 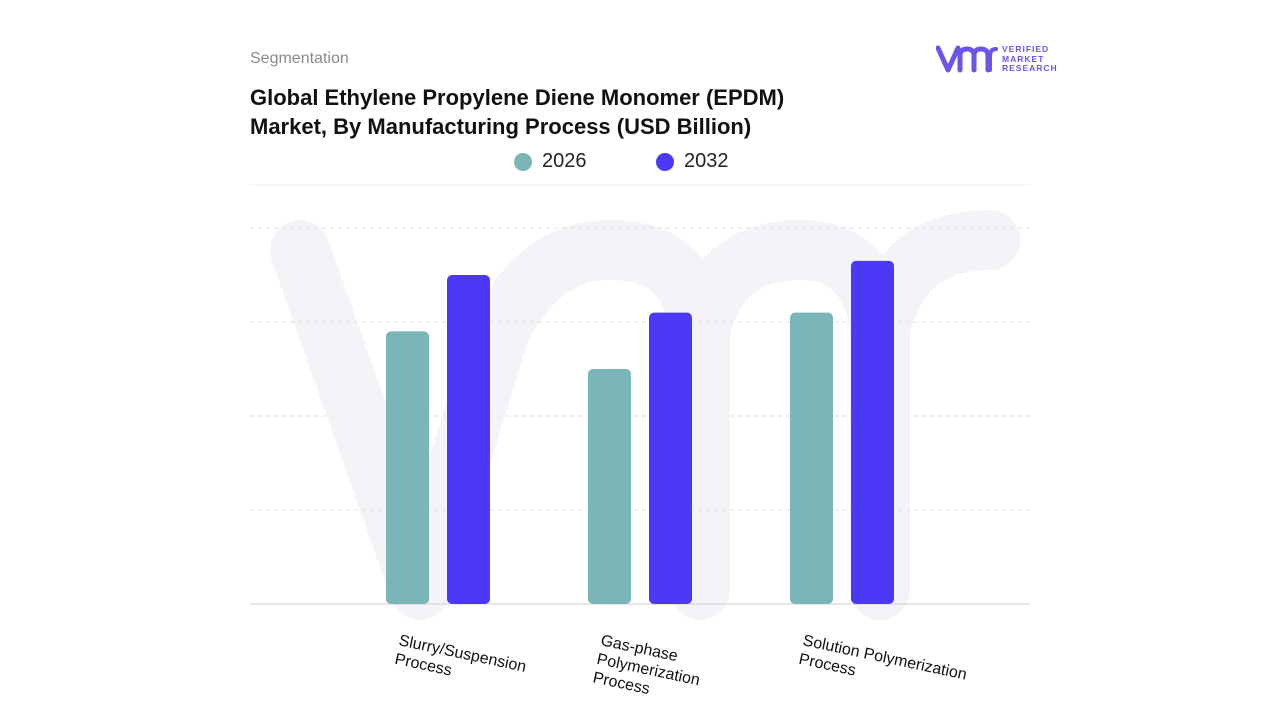 What do you see at coordinates (706, 161) in the screenshot?
I see `legend-label-2032: 2032` at bounding box center [706, 161].